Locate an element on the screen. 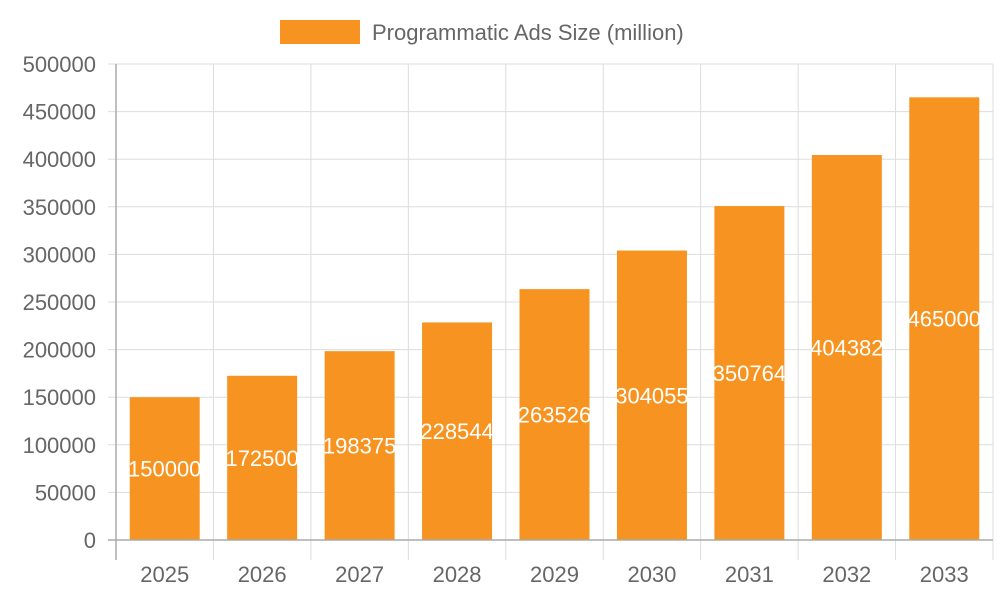 Image resolution: width=1000 pixels, height=605 pixels. y-tick-label: 400000 is located at coordinates (59, 159).